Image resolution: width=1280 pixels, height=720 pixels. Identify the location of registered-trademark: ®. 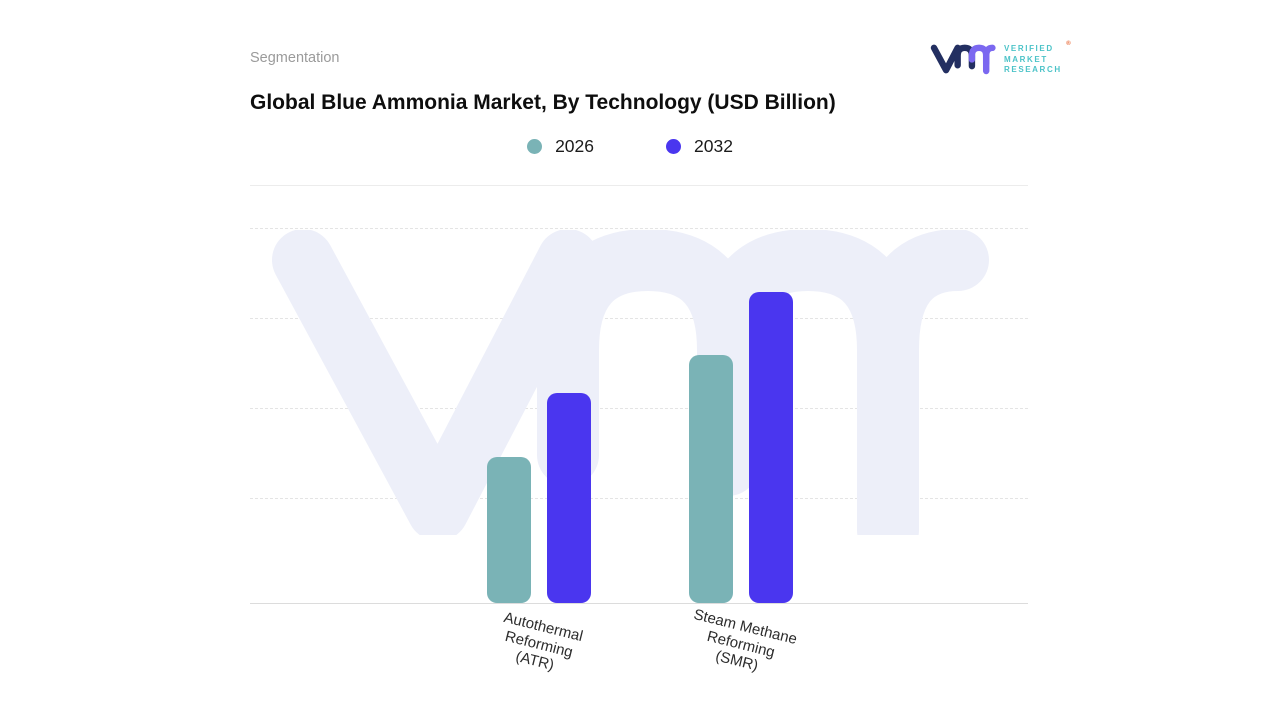
(1068, 44).